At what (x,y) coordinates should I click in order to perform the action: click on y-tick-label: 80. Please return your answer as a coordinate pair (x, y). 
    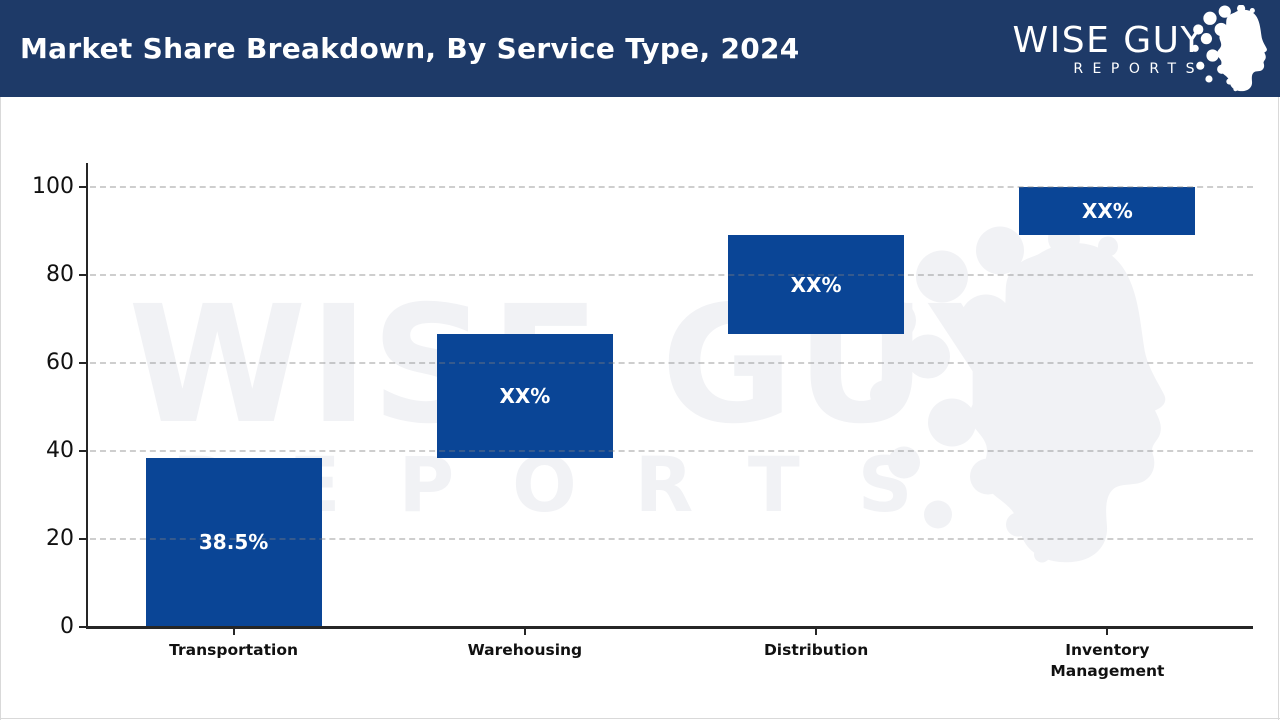
    Looking at the image, I should click on (60, 274).